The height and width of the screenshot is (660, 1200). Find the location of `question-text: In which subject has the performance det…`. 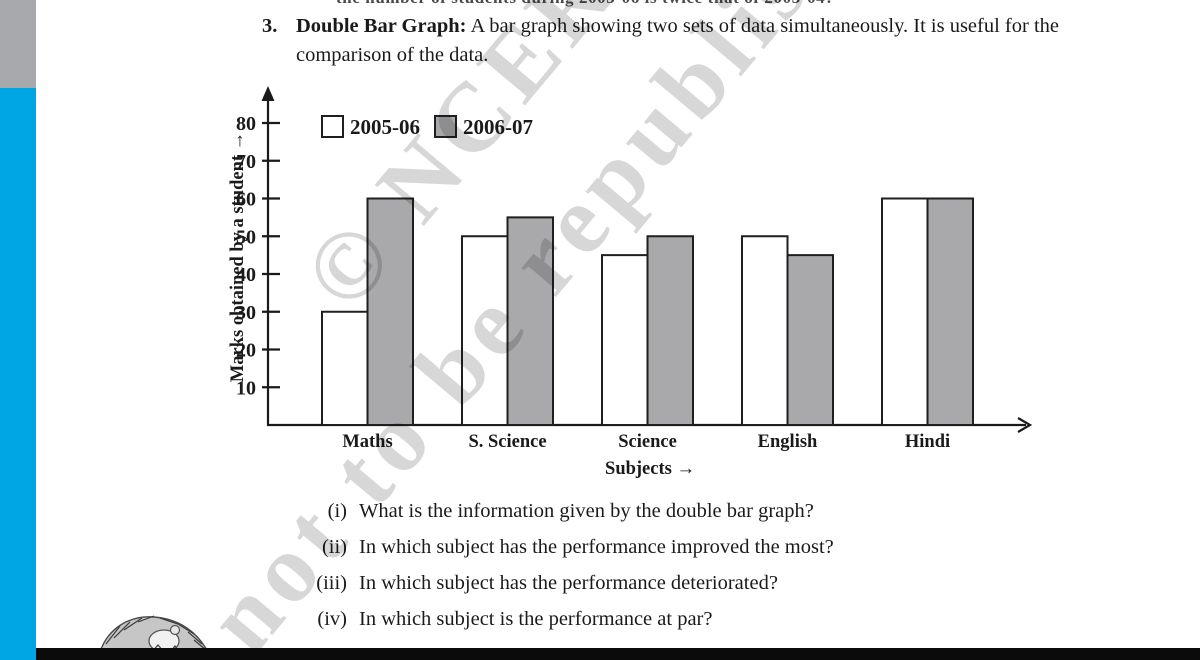

question-text: In which subject has the performance det… is located at coordinates (568, 583).